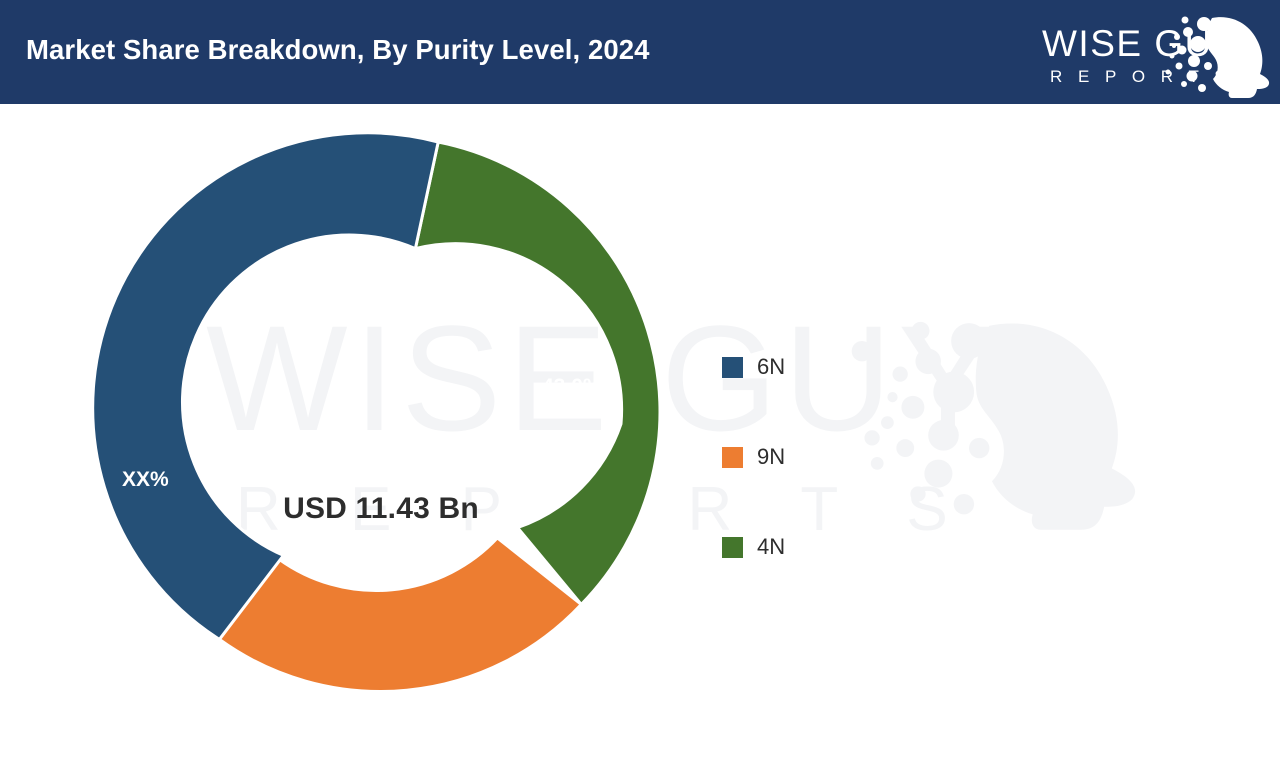  I want to click on legend-label-9n: 9N, so click(771, 456).